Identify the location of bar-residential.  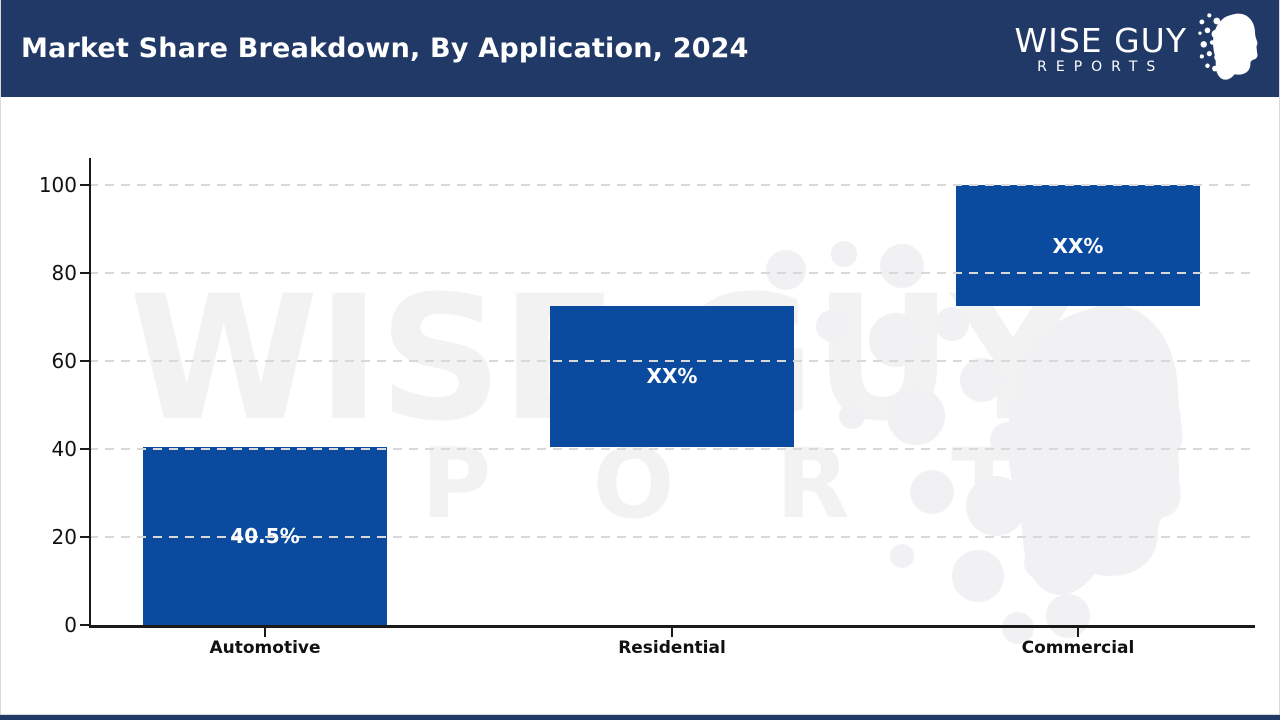
(672, 376).